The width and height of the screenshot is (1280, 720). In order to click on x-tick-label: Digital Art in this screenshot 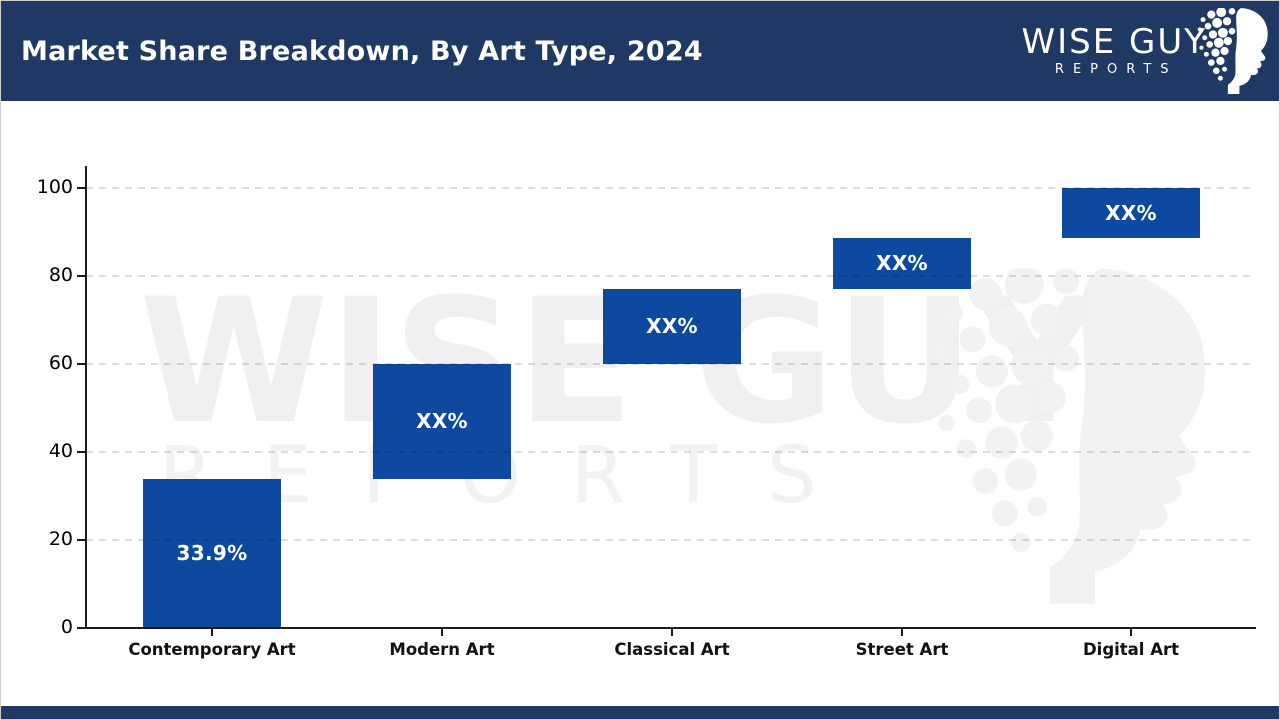, I will do `click(1131, 649)`.